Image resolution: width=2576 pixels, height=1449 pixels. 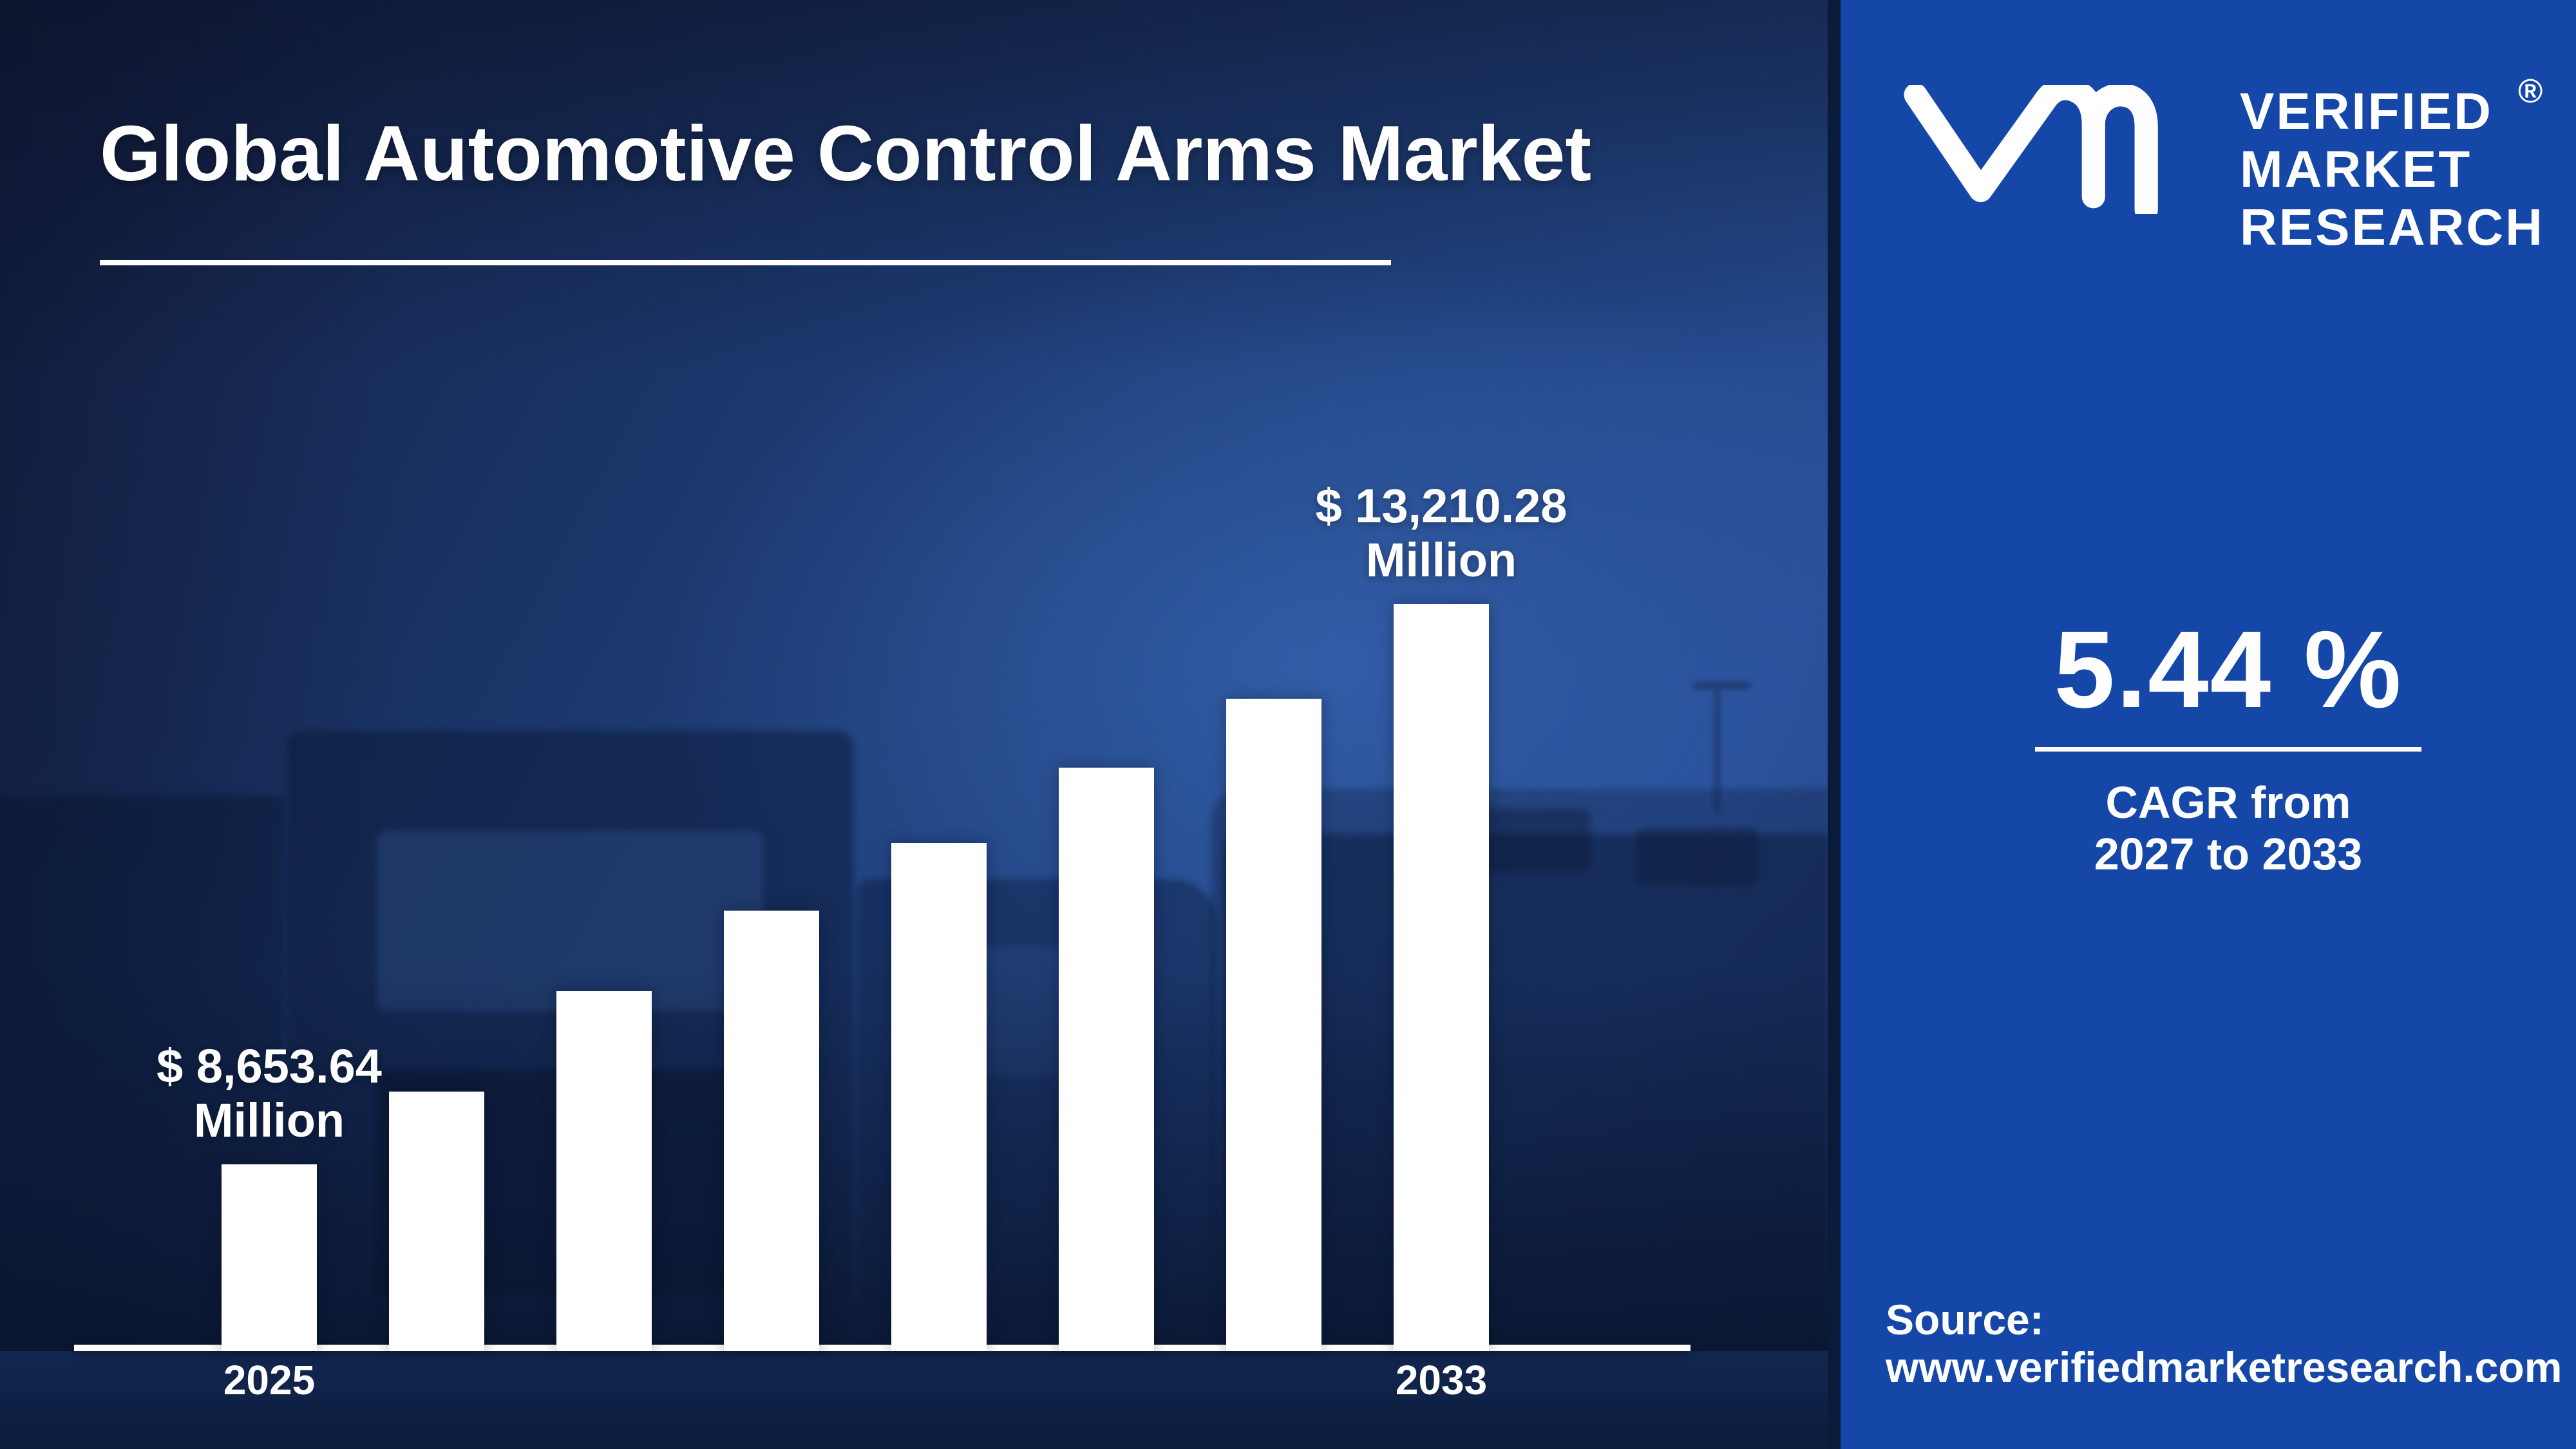 What do you see at coordinates (746, 262) in the screenshot?
I see `title-underline` at bounding box center [746, 262].